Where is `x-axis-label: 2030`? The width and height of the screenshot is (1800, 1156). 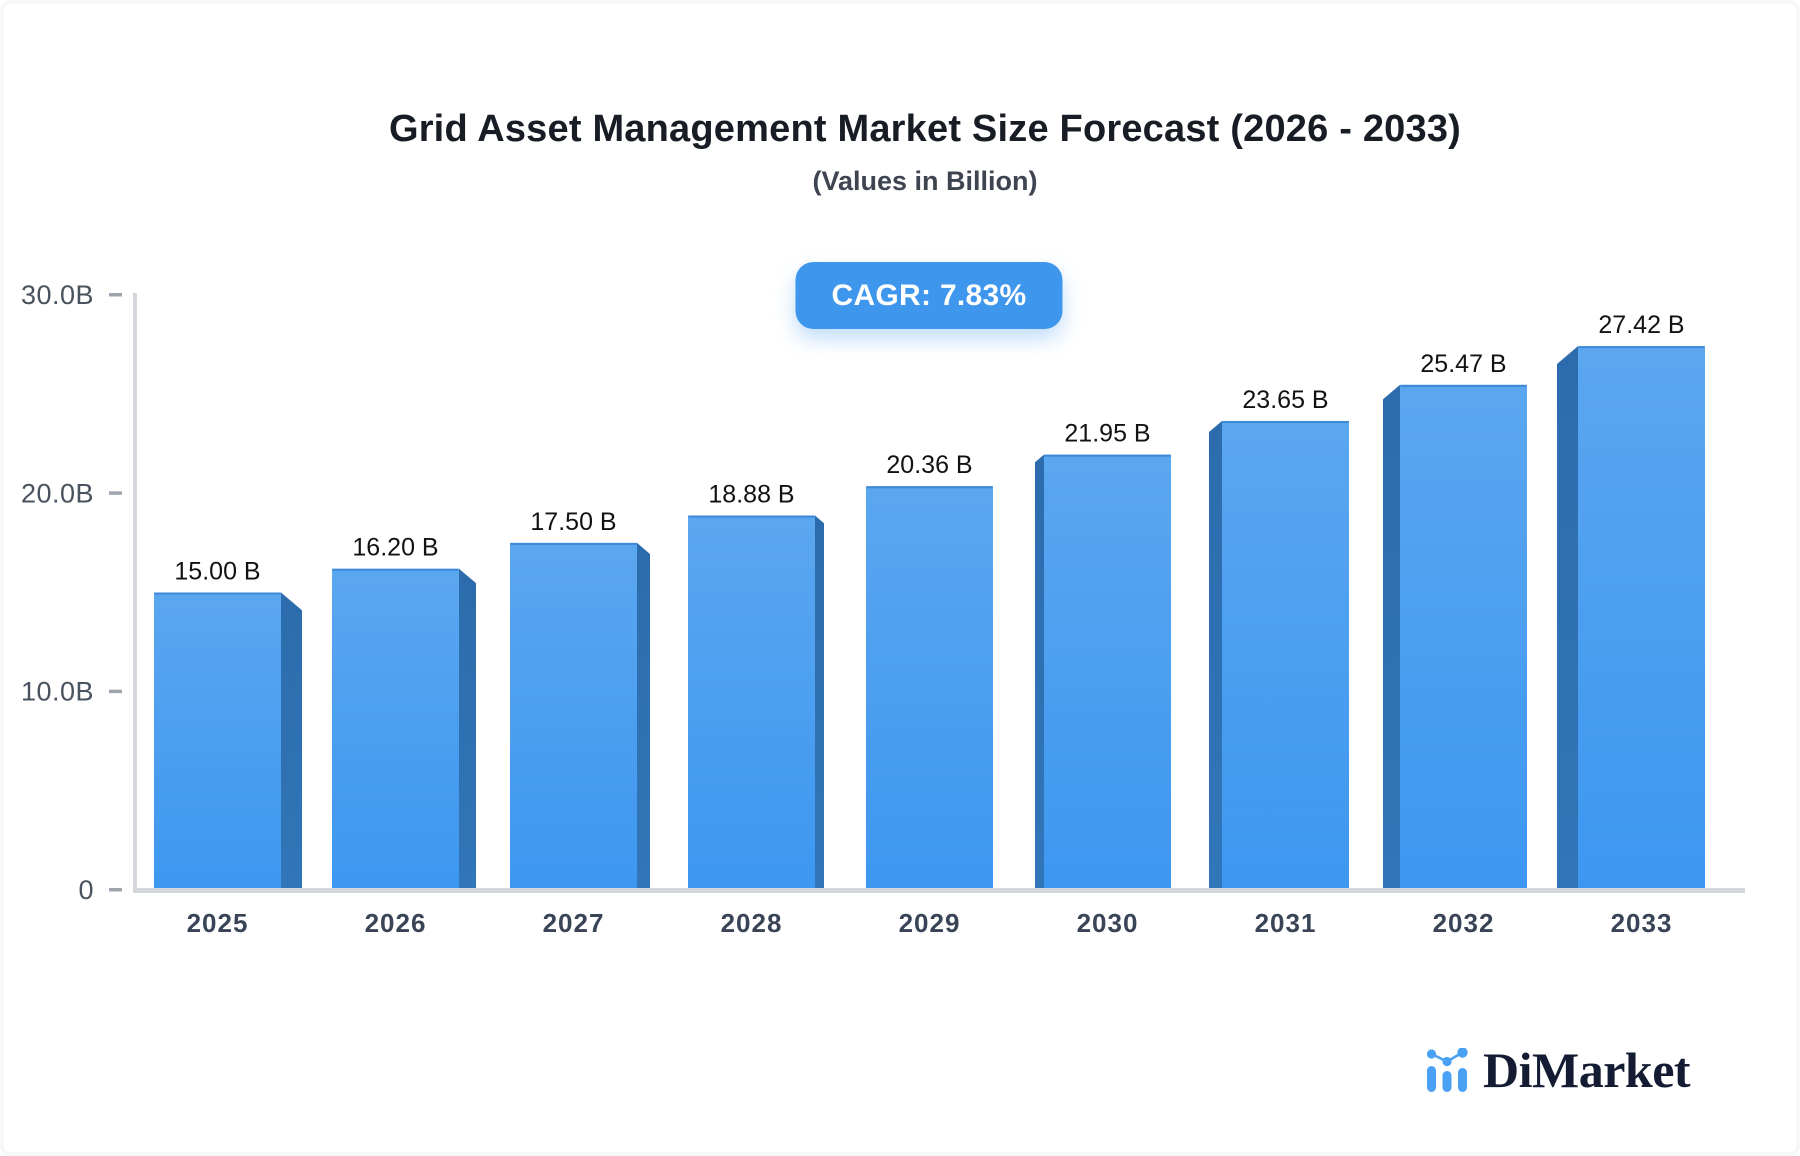 x-axis-label: 2030 is located at coordinates (1108, 923).